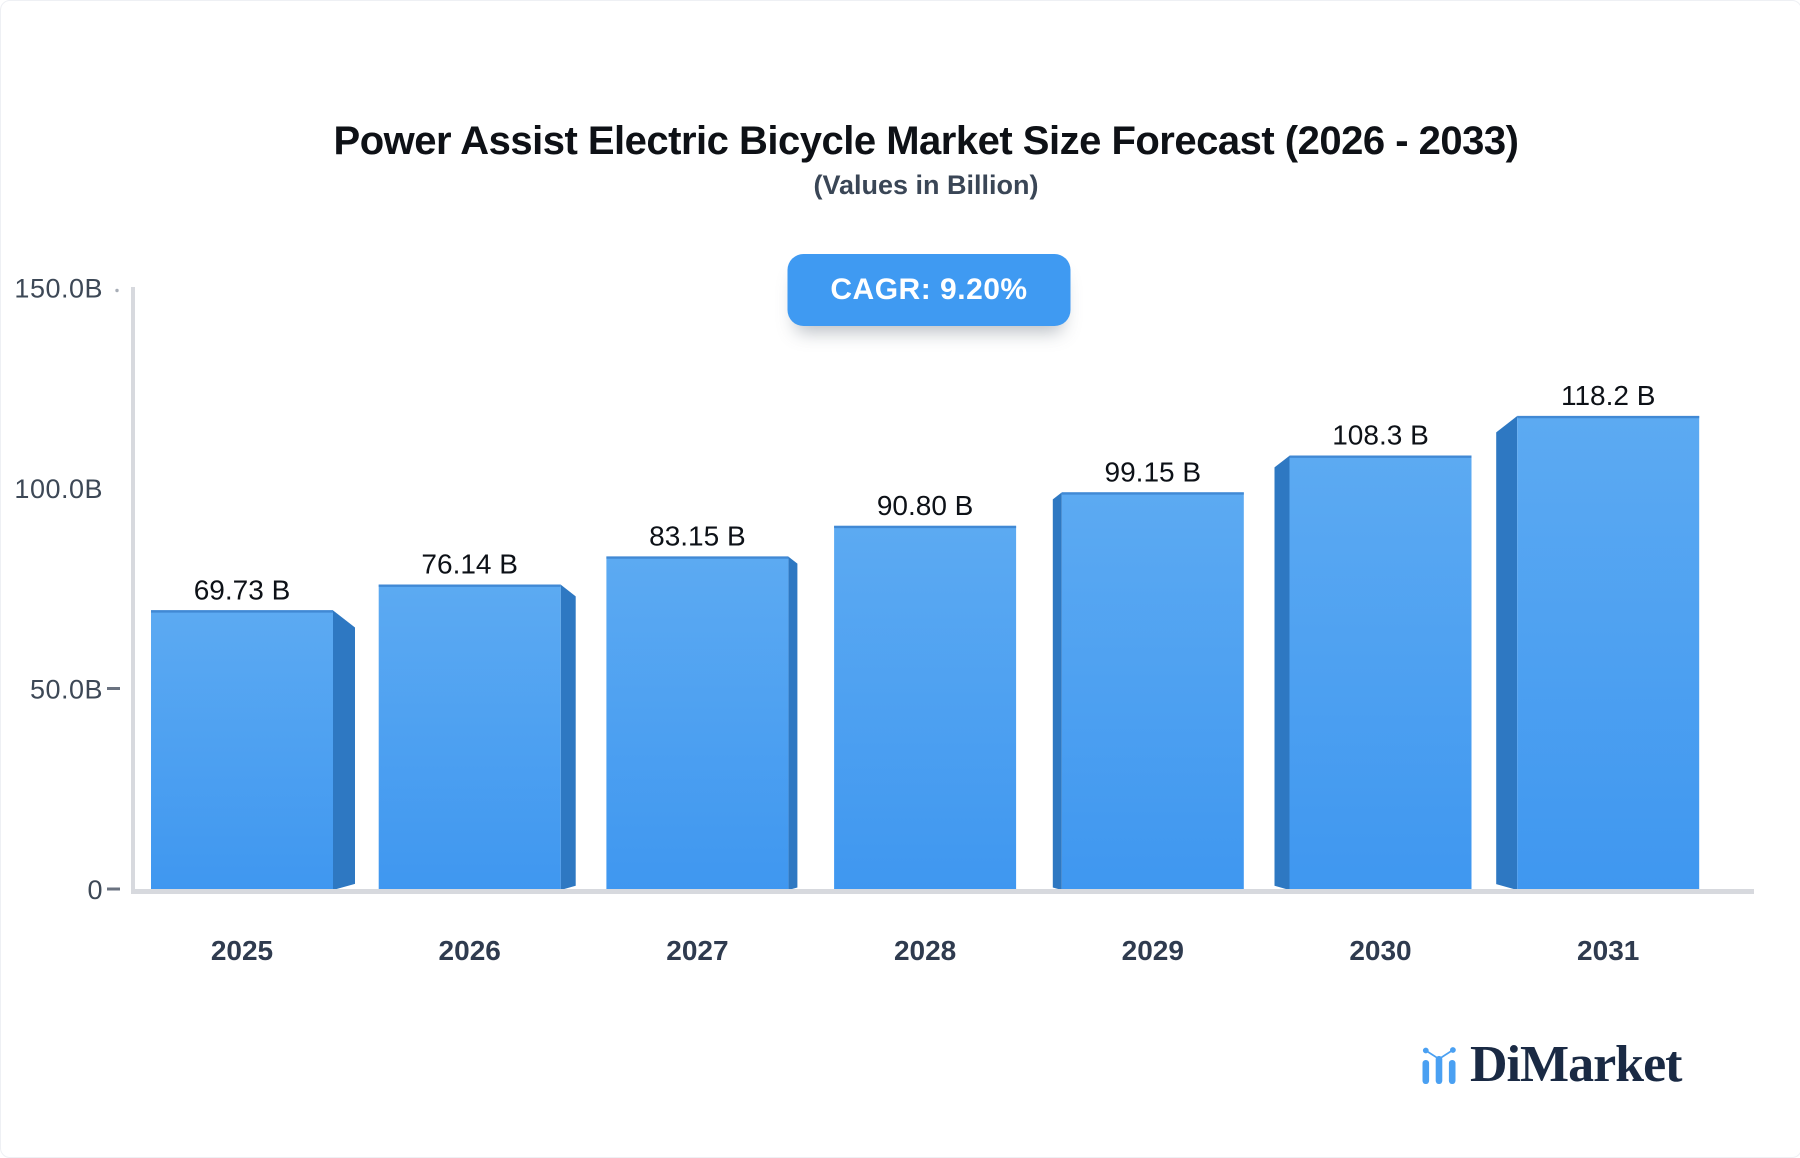  Describe the element at coordinates (1576, 1064) in the screenshot. I see `brand-name: DiMarket` at that location.